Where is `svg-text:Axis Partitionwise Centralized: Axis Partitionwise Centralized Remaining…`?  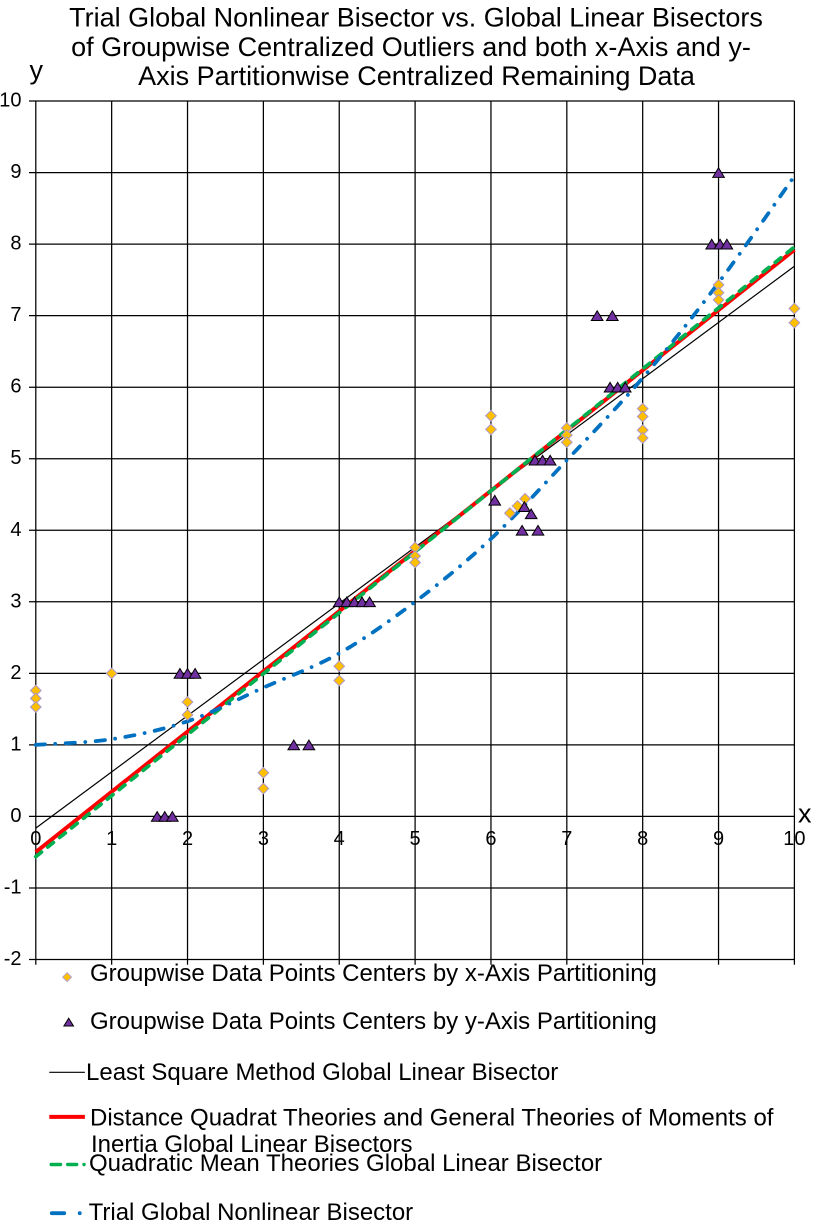 svg-text:Axis Partitionwise Centralized: Axis Partitionwise Centralized Remaining… is located at coordinates (417, 76).